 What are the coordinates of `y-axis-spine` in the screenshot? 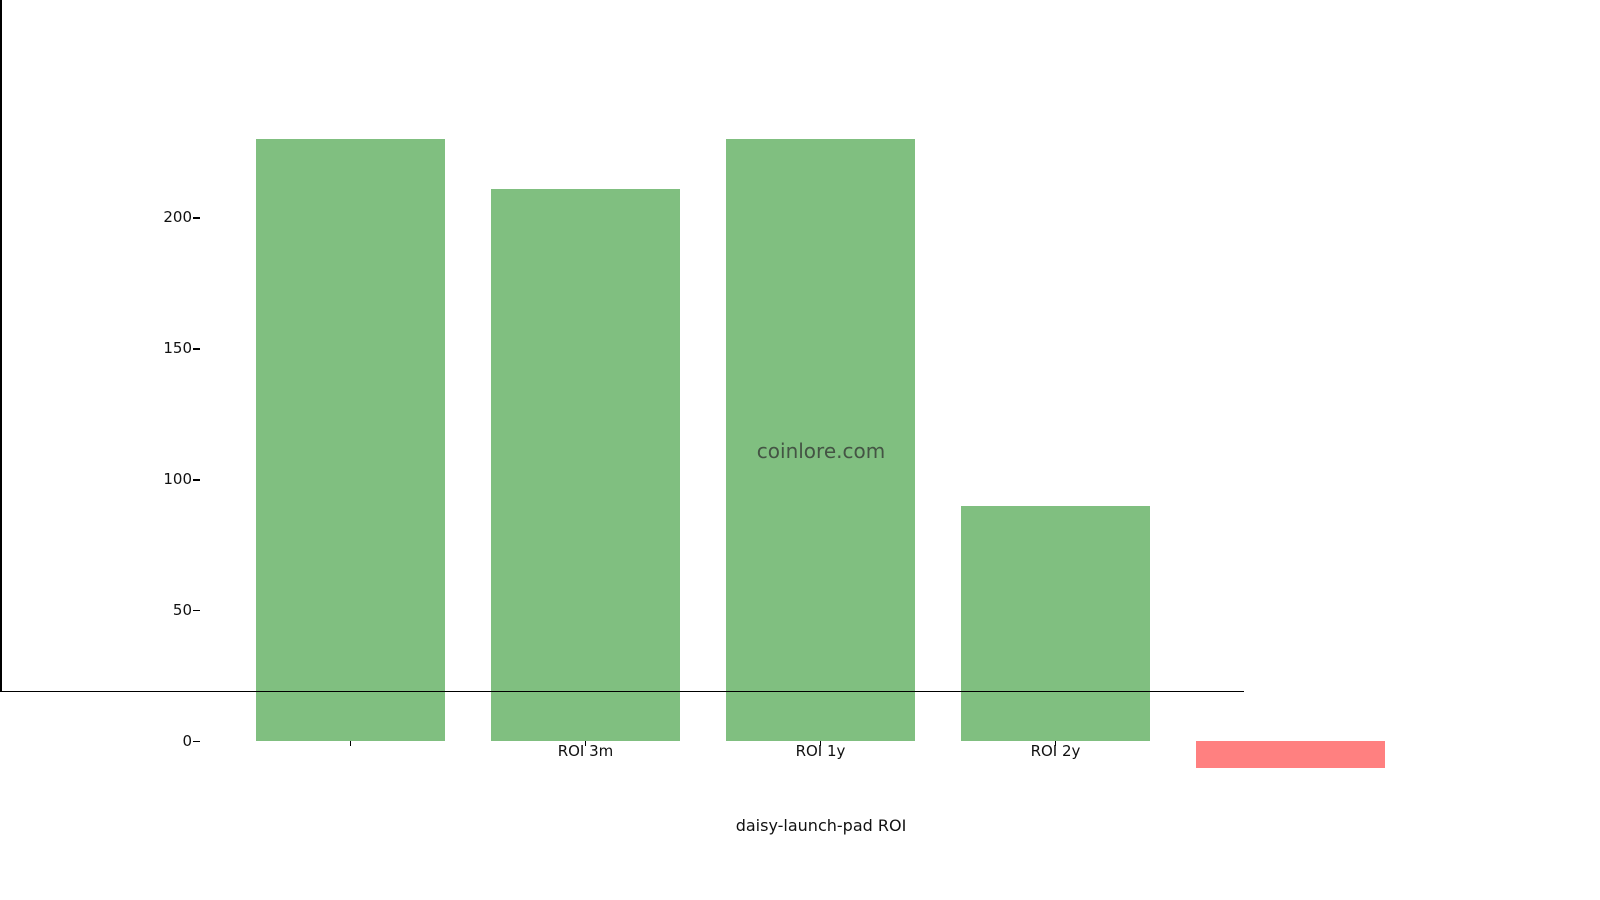 It's located at (1, 345).